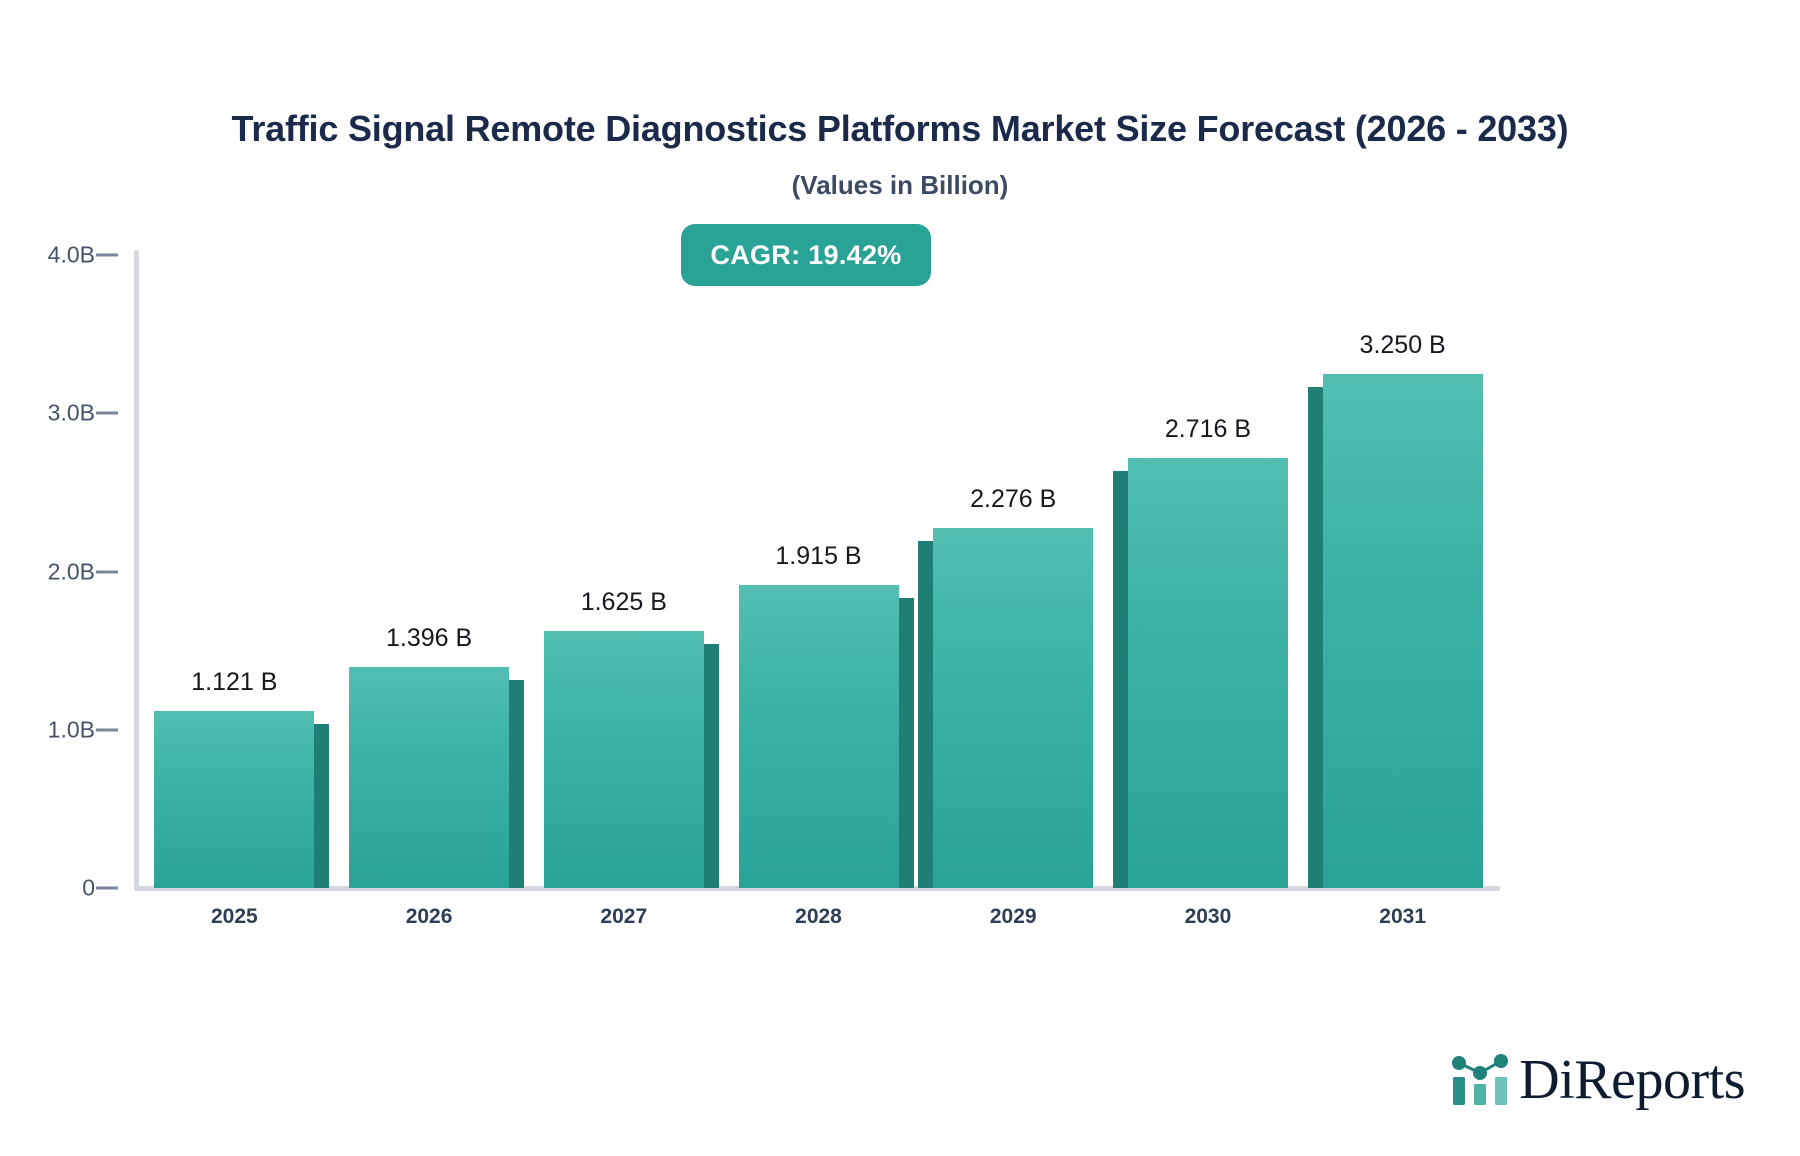  I want to click on bar: 1.915 B, so click(826, 715).